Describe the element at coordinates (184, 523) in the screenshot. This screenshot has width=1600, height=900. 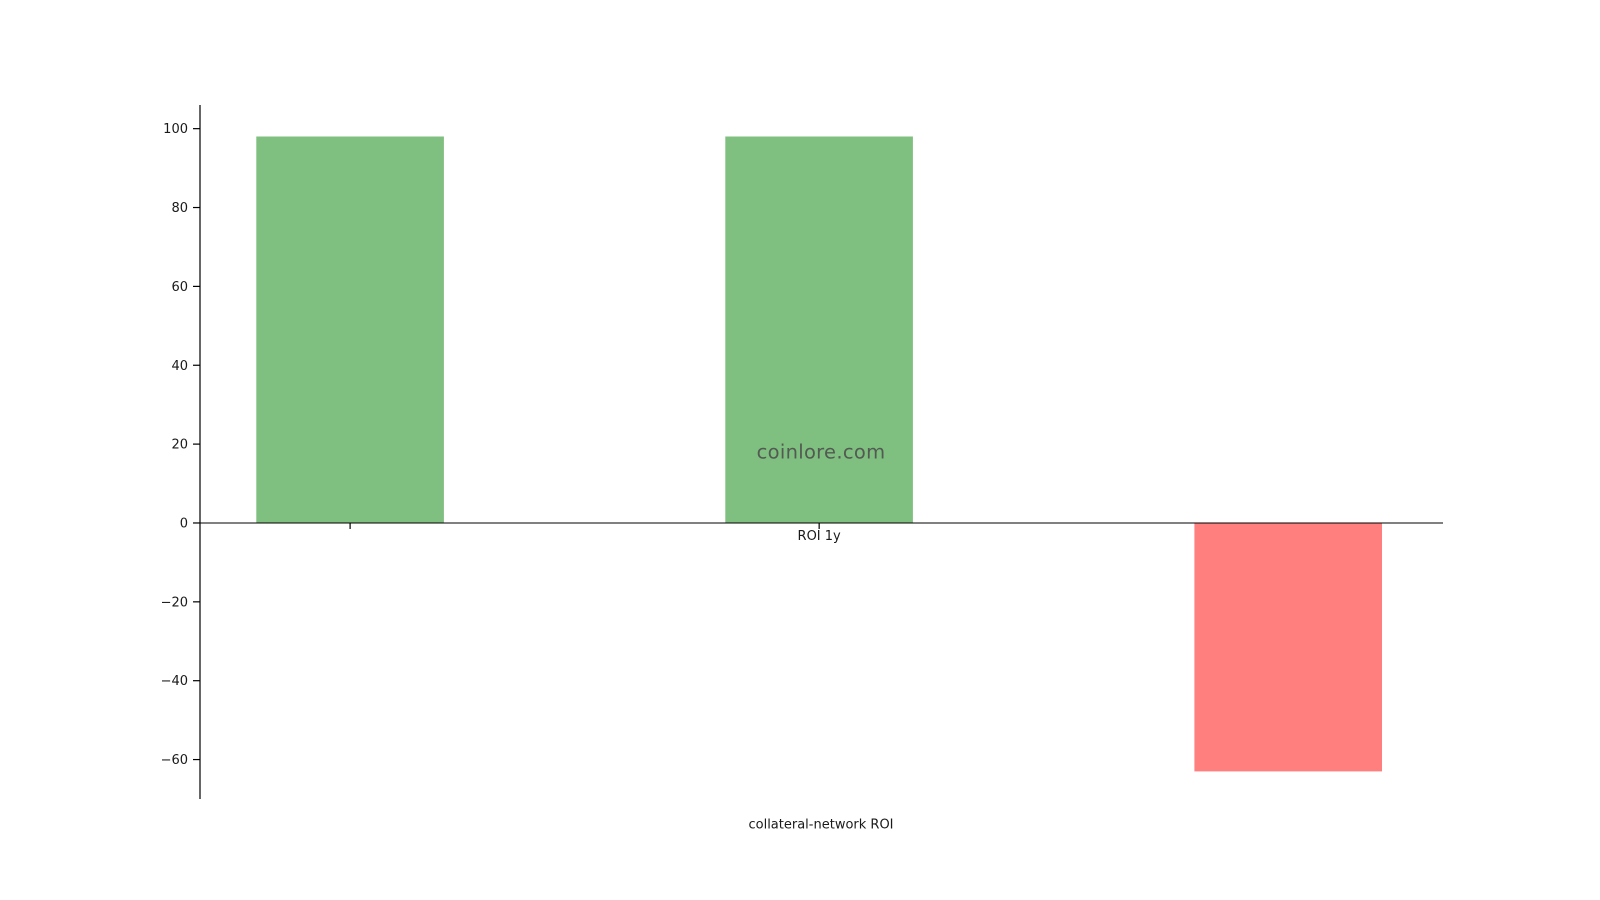
I see `y-tick-label: 0` at that location.